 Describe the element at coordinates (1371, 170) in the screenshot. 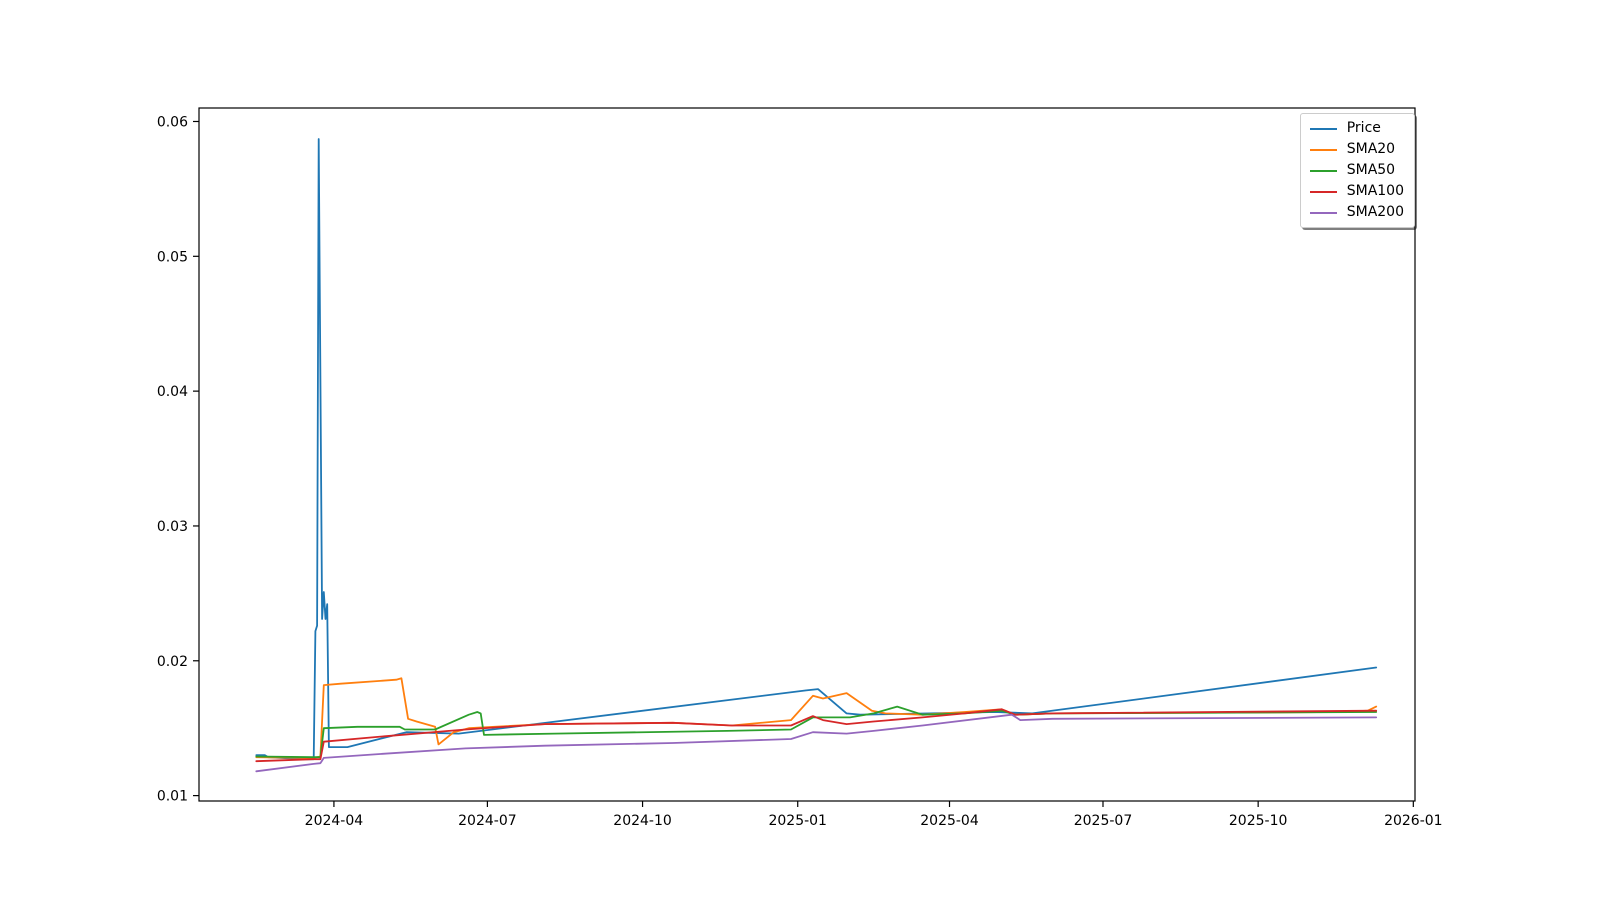

I see `legend-label-sma50: SMA50` at that location.